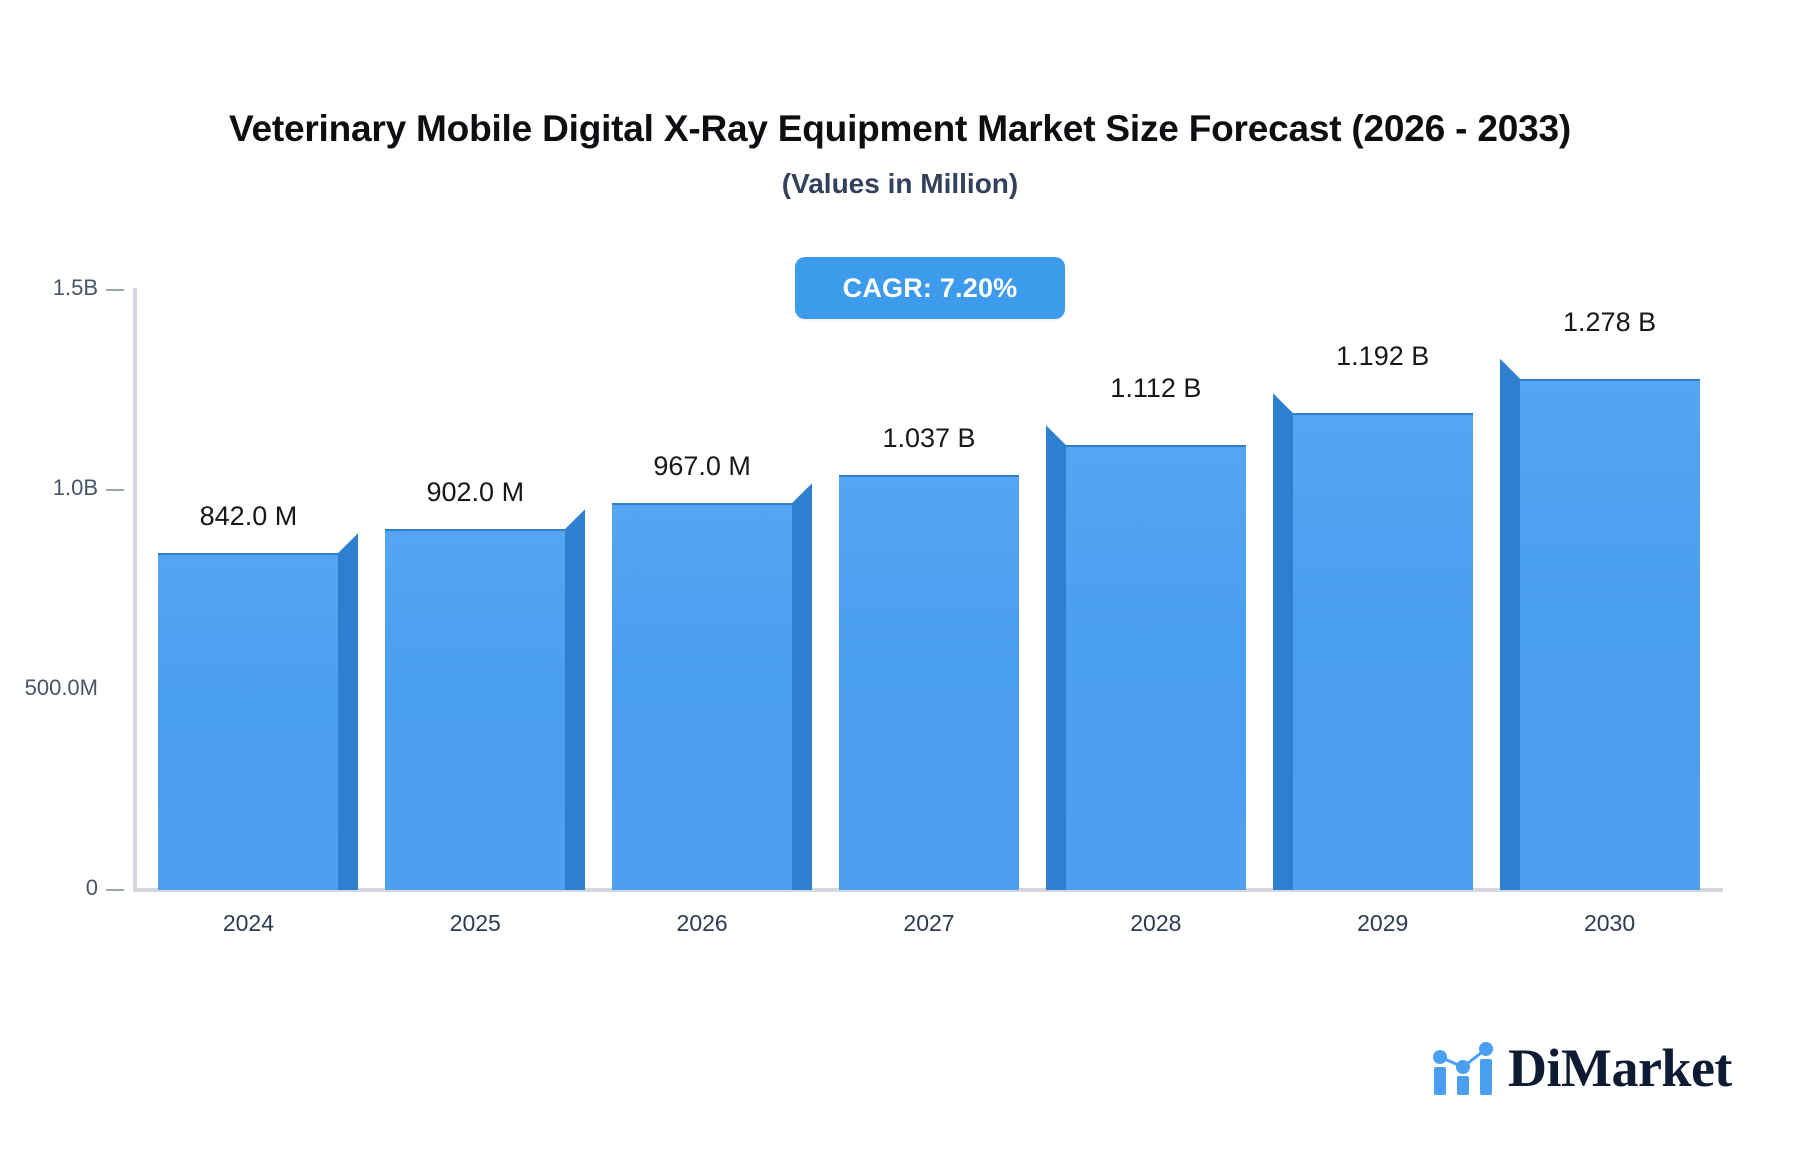 This screenshot has width=1800, height=1156. What do you see at coordinates (1383, 356) in the screenshot?
I see `bar-value-label: 1.192 B` at bounding box center [1383, 356].